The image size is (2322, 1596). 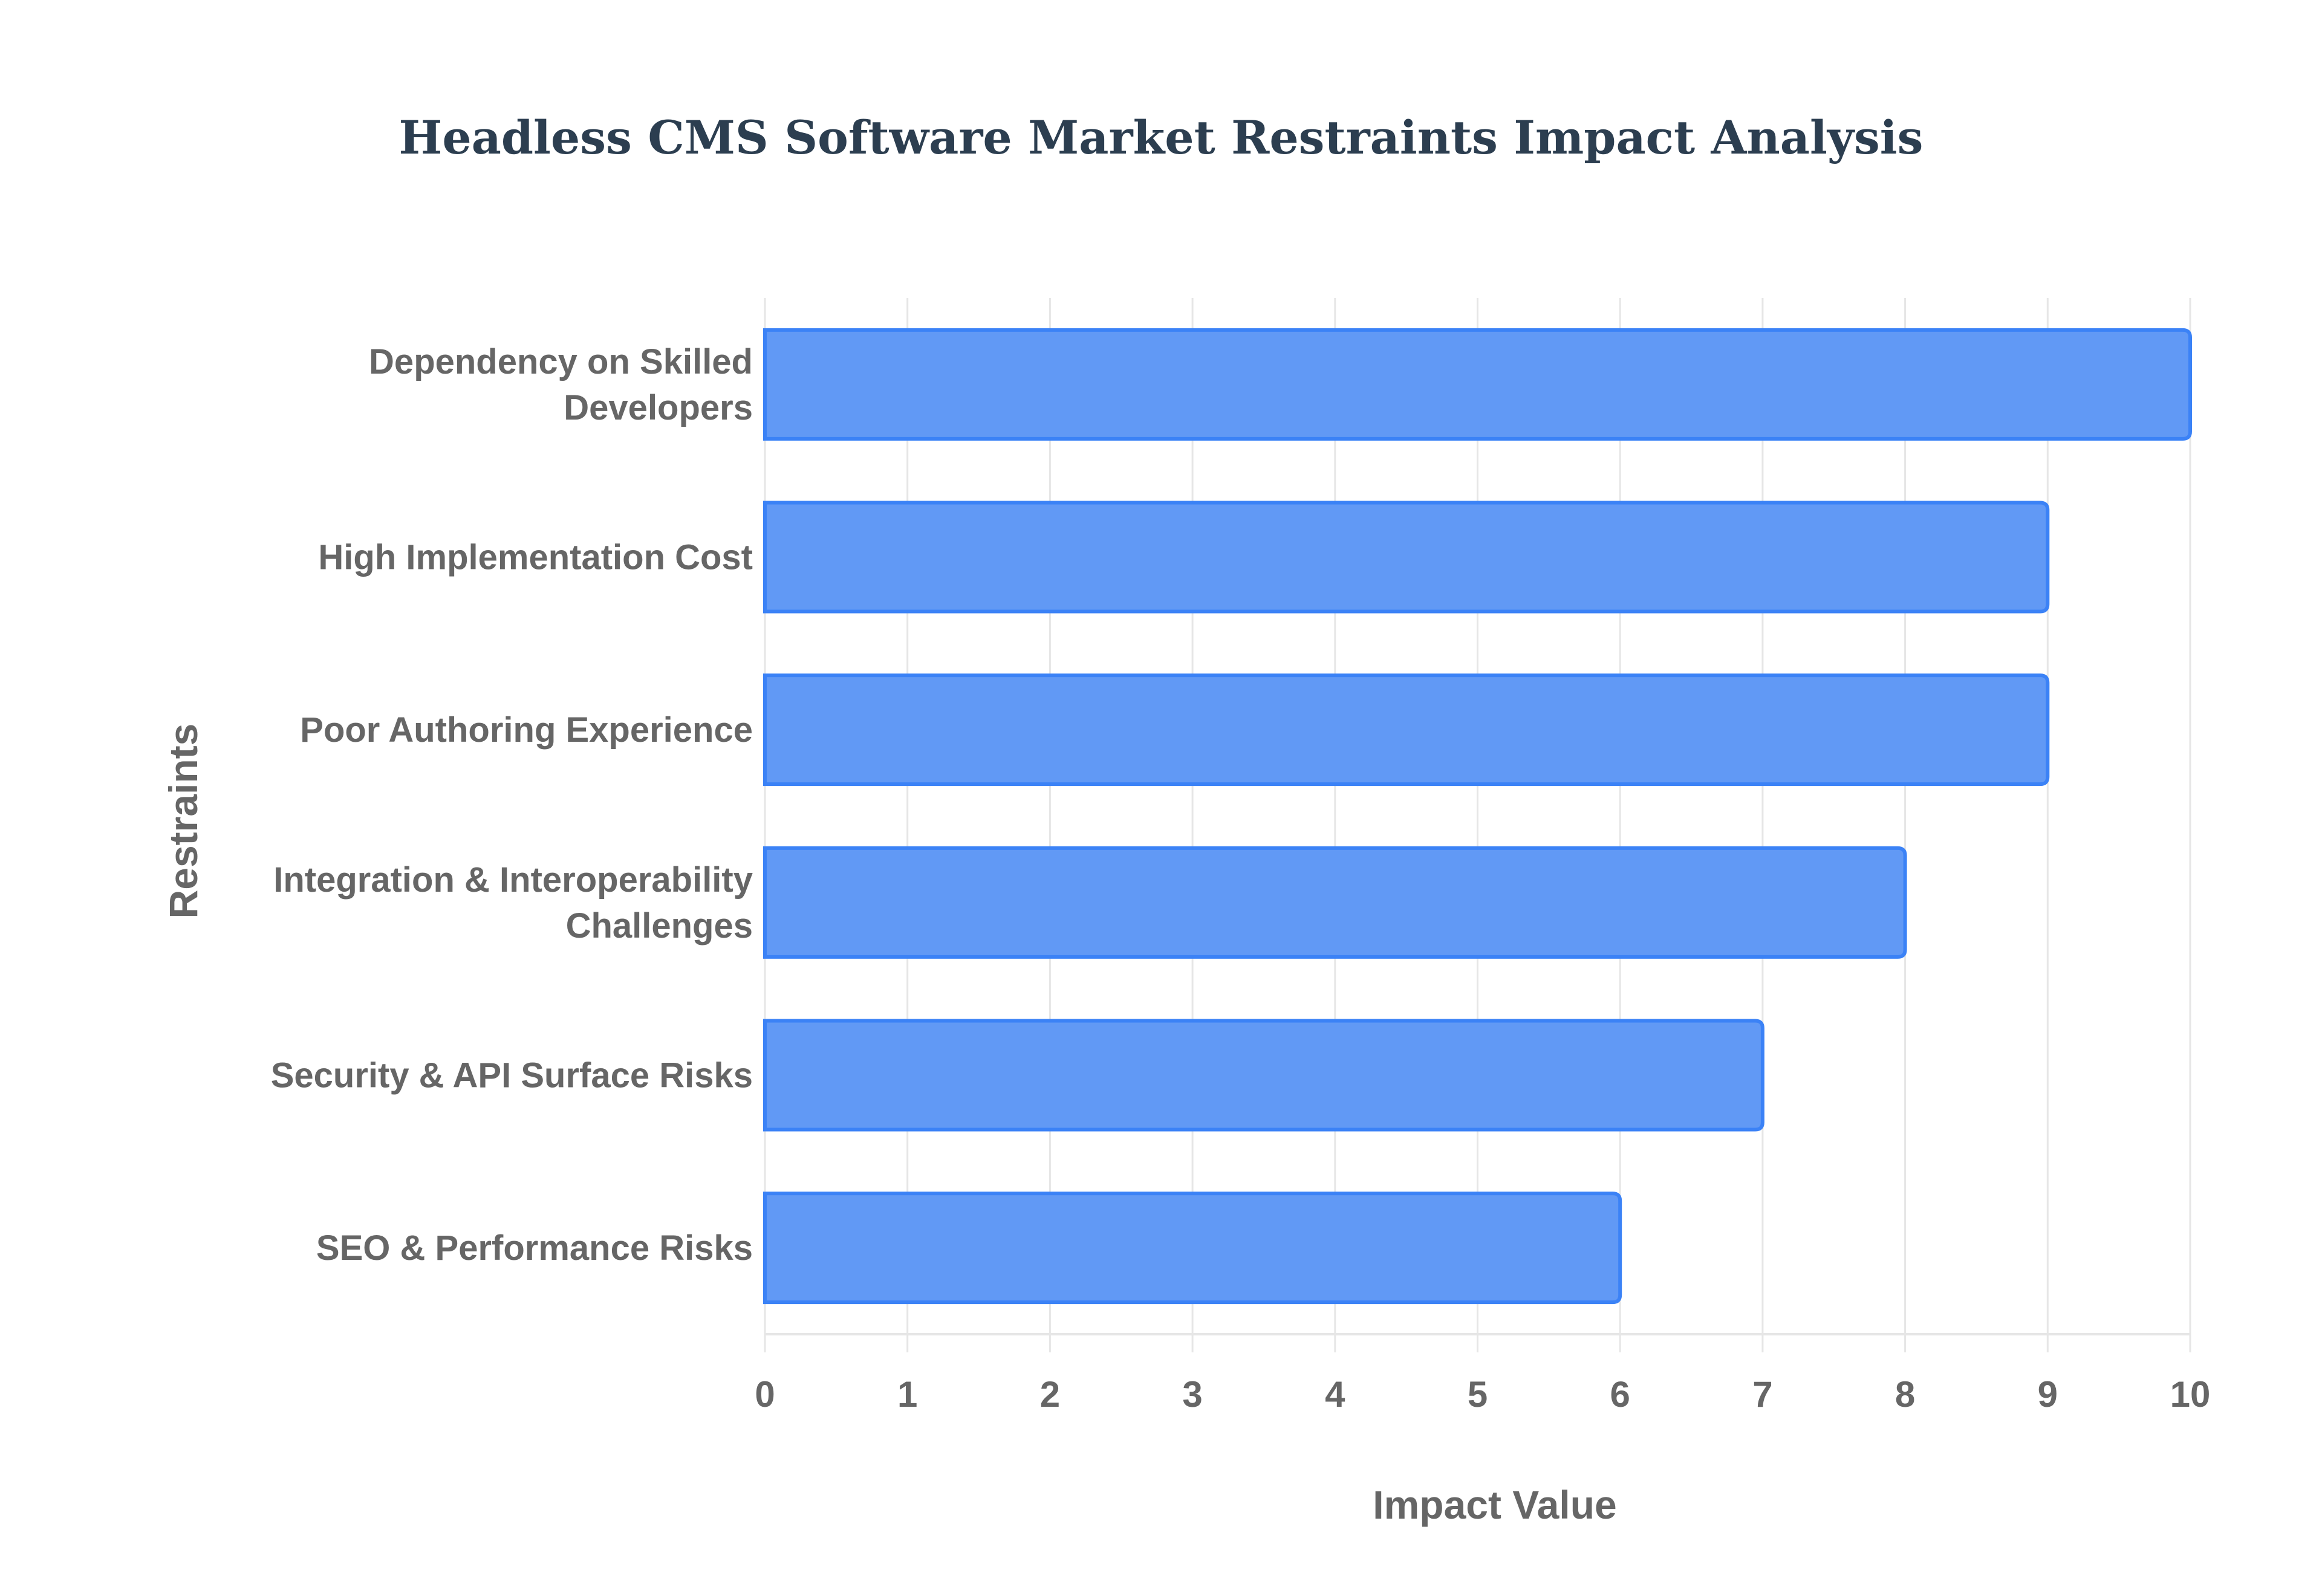 What do you see at coordinates (1762, 1394) in the screenshot?
I see `x-tick-label: 7` at bounding box center [1762, 1394].